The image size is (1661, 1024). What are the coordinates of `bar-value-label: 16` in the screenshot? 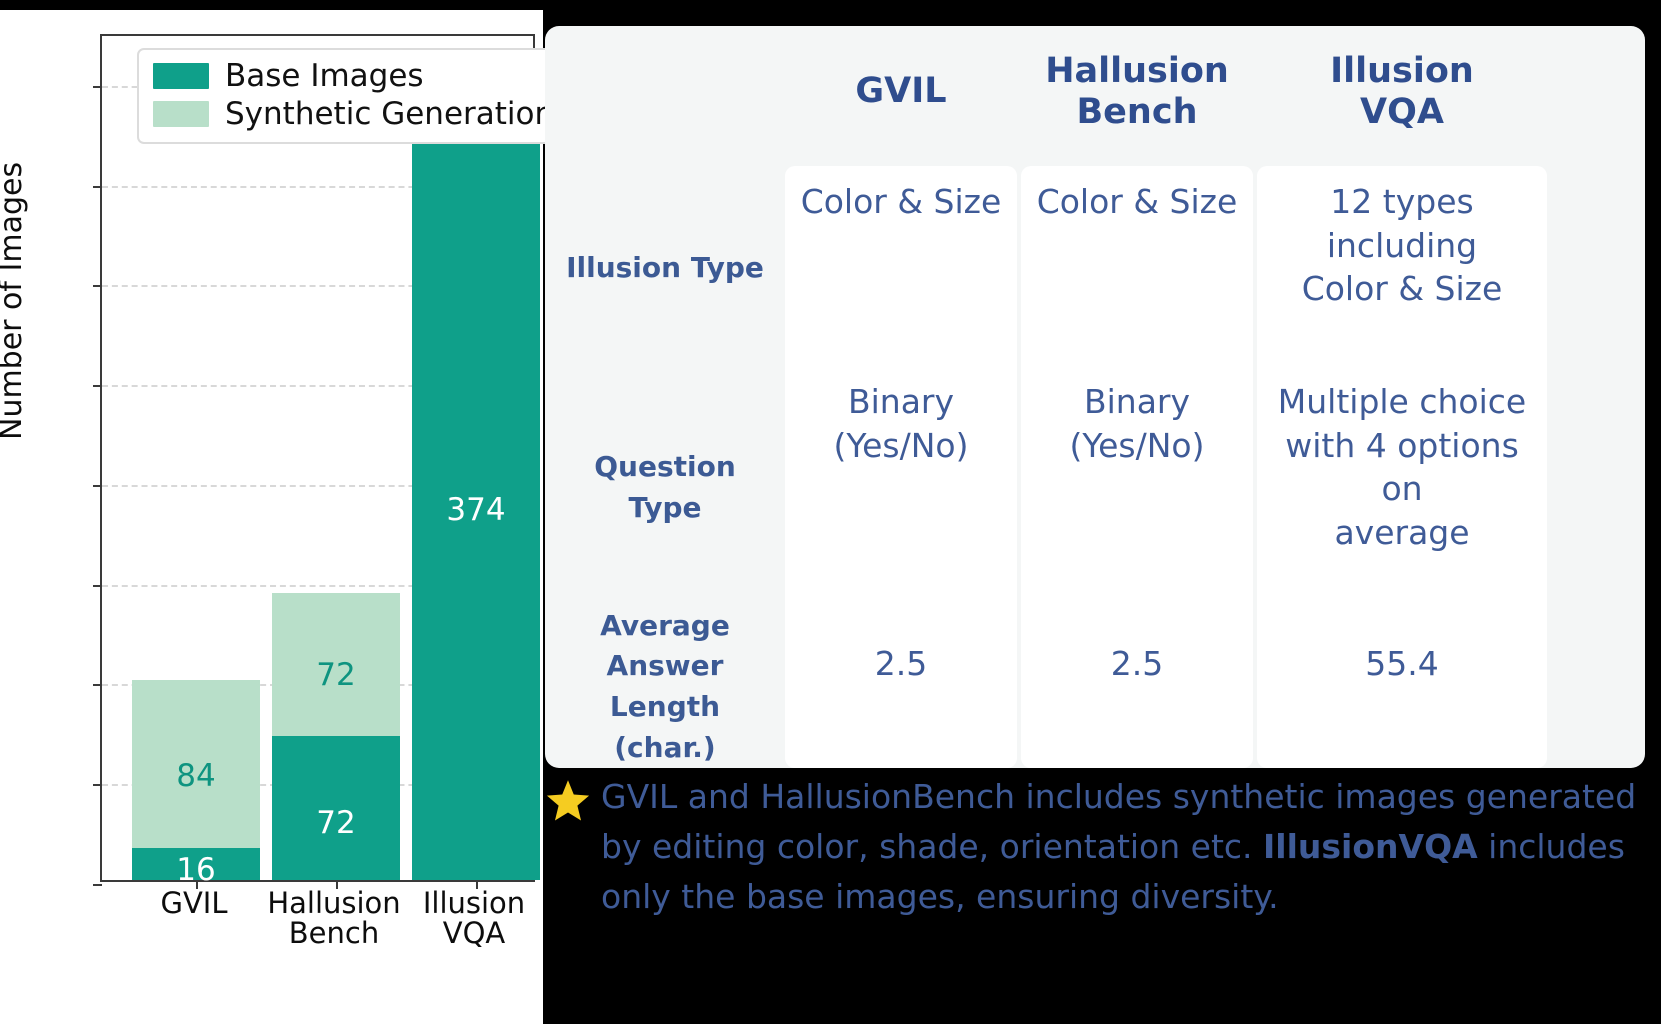 It's located at (196, 869).